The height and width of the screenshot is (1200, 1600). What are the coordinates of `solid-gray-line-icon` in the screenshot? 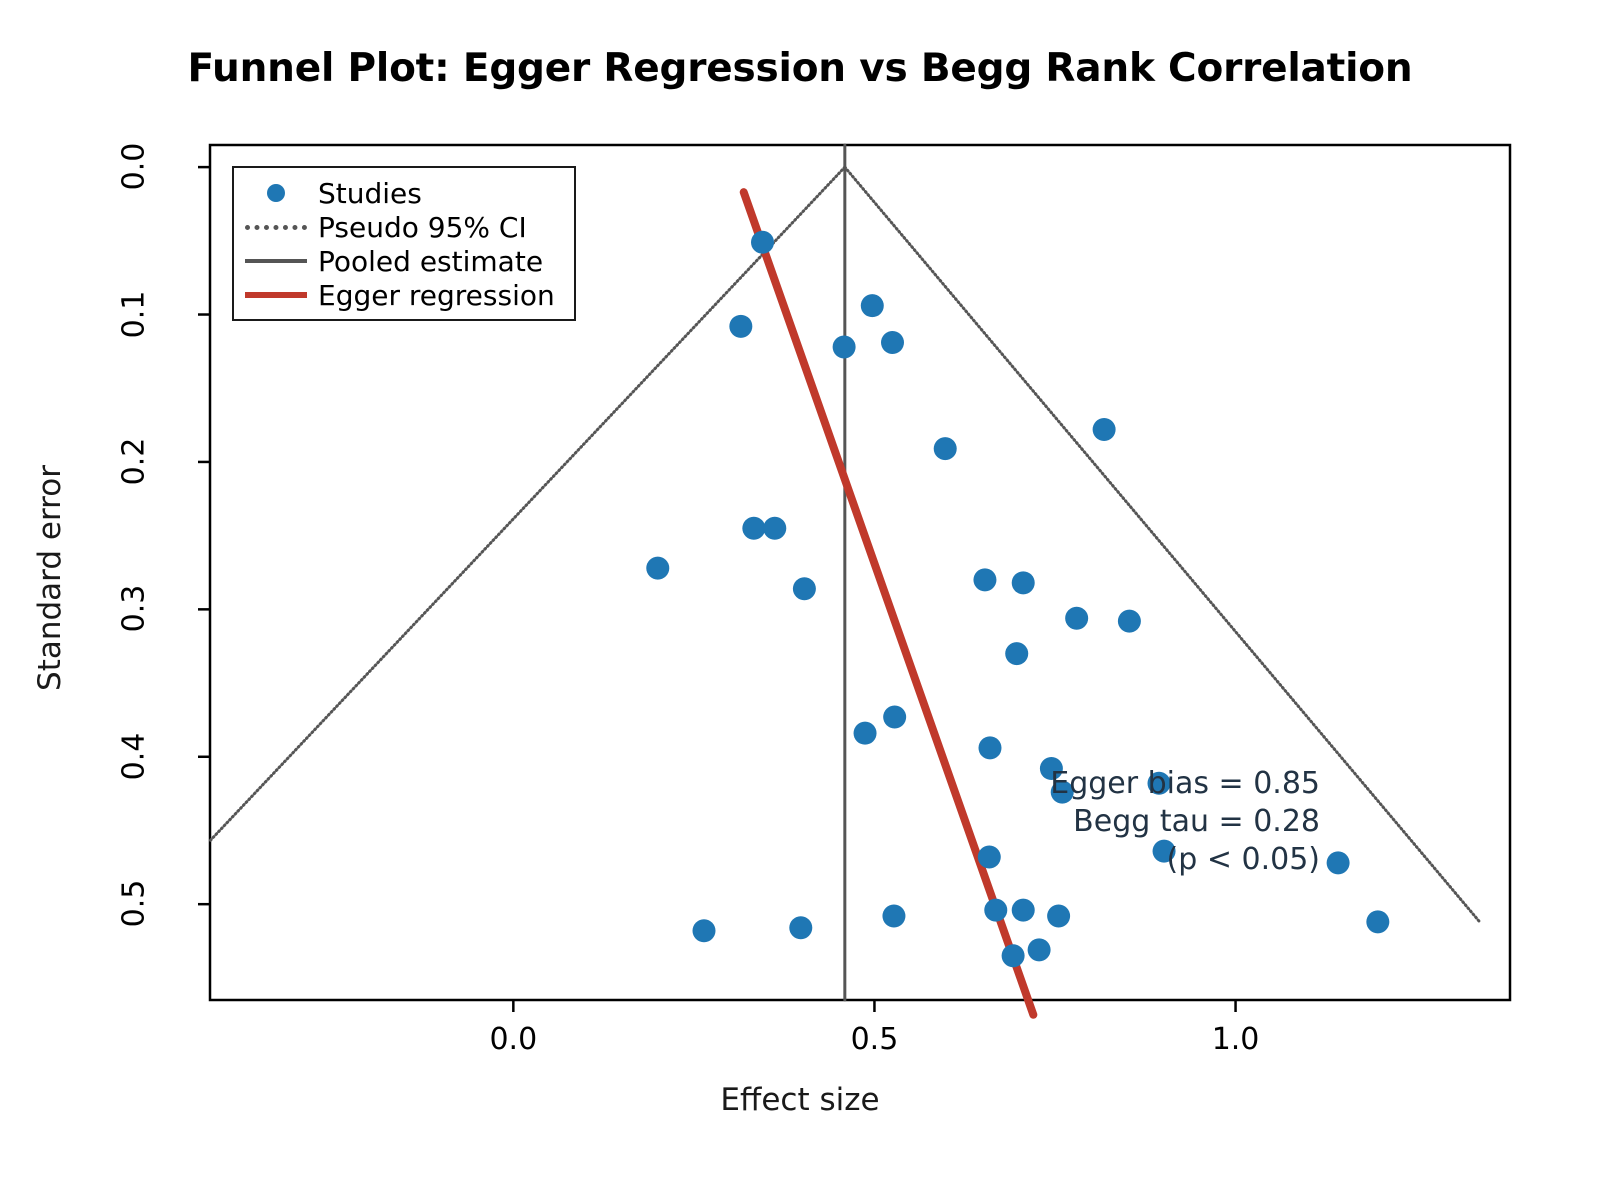 It's located at (276, 261).